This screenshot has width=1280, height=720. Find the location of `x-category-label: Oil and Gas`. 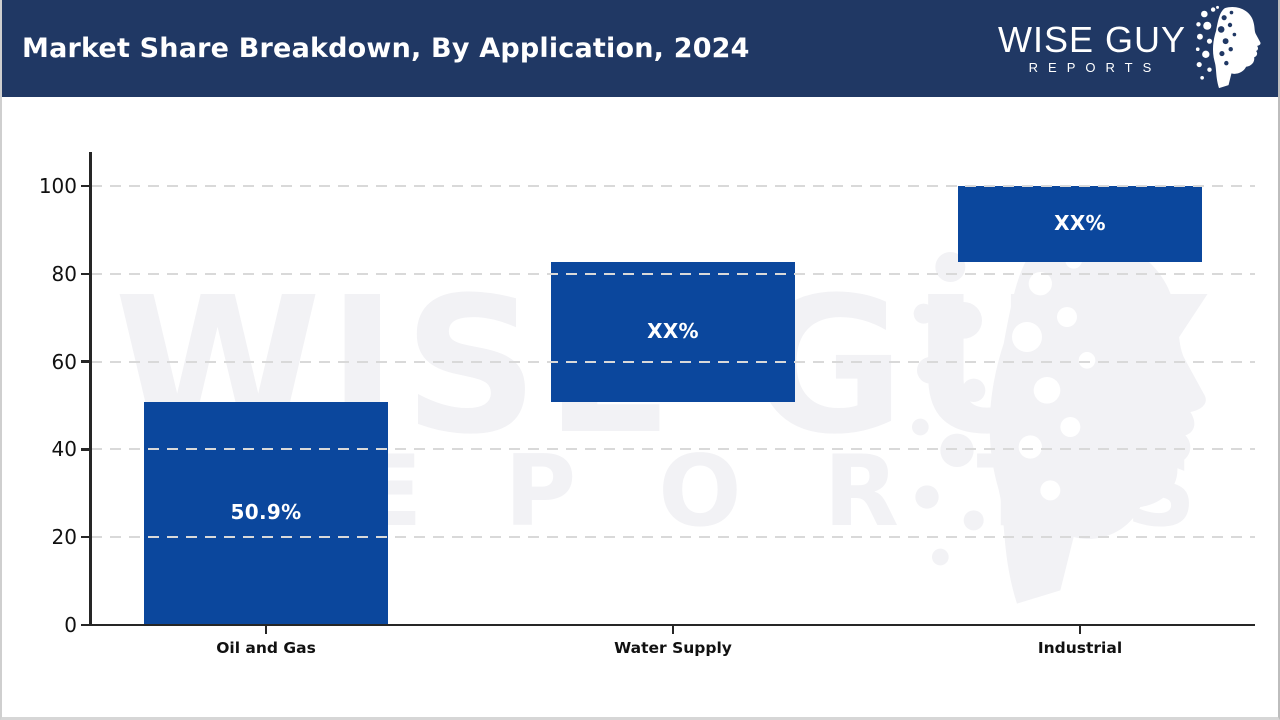

x-category-label: Oil and Gas is located at coordinates (266, 648).